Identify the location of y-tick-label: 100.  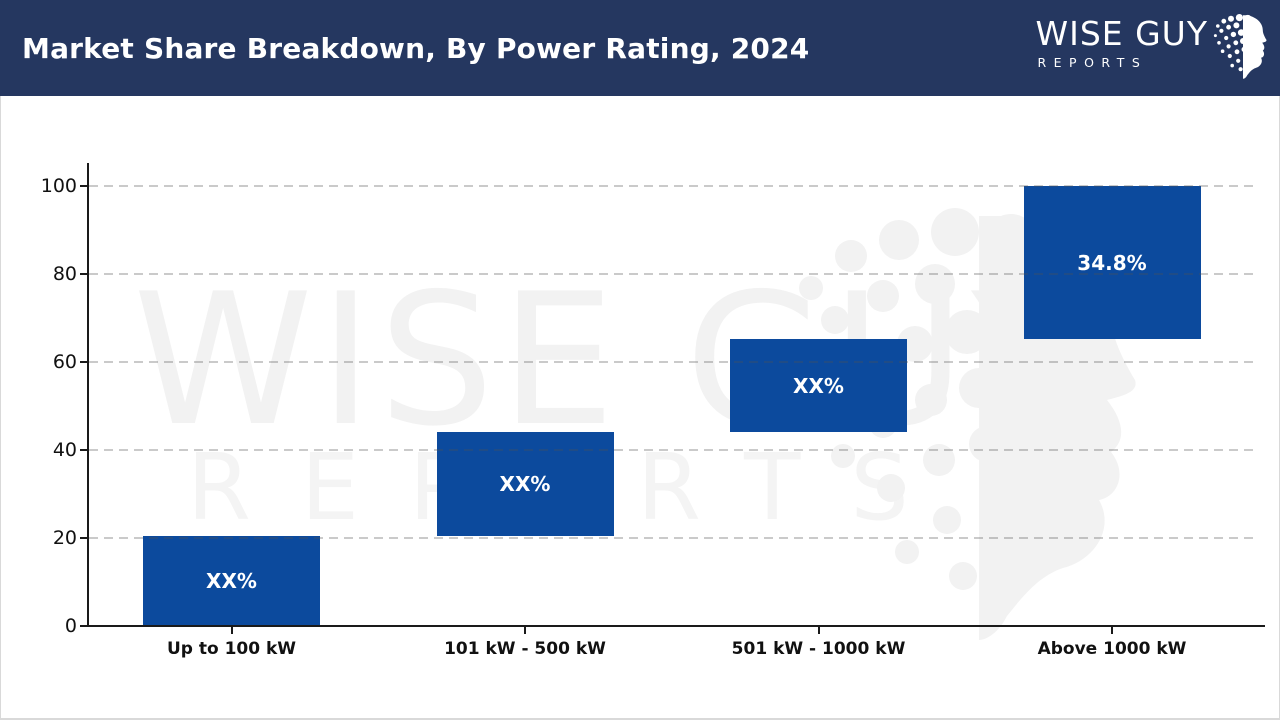
(58, 186).